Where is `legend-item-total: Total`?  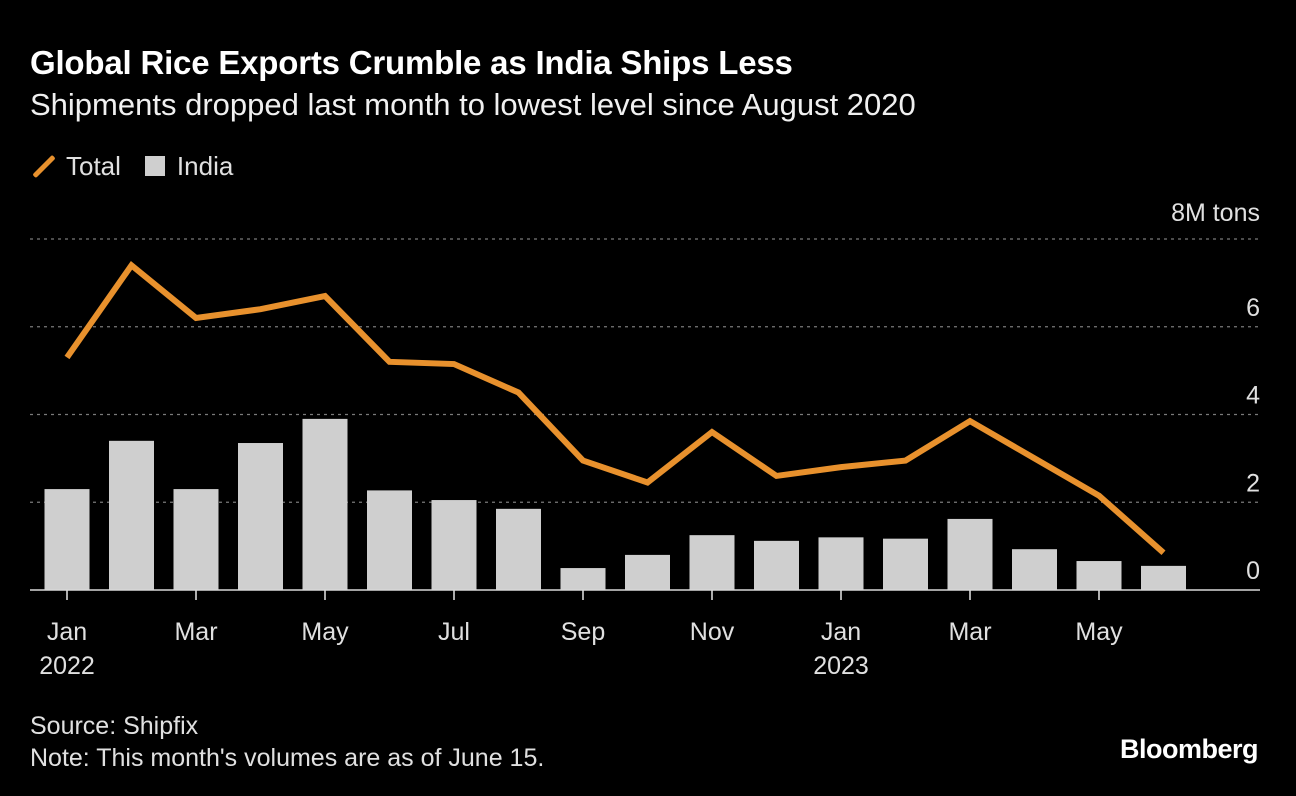
legend-item-total: Total is located at coordinates (75, 166).